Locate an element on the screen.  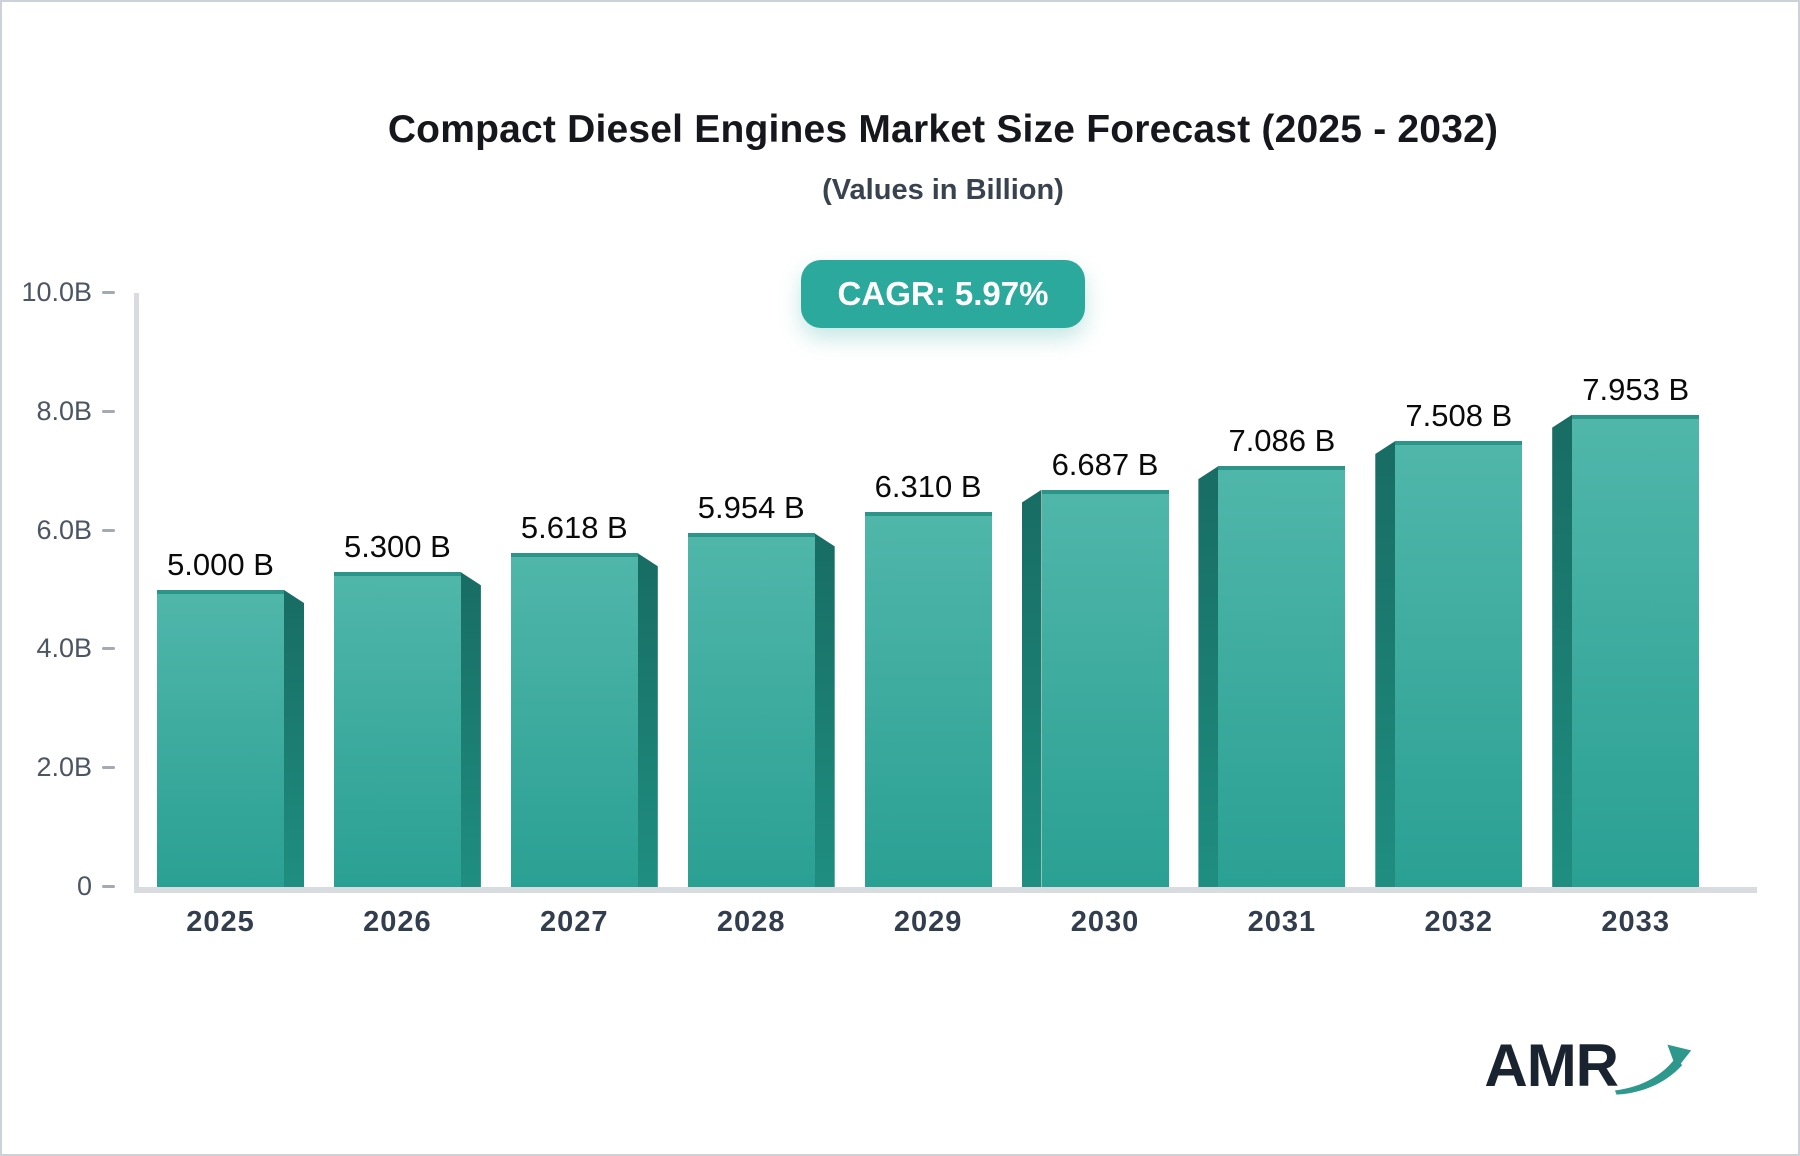
bar-group: 6.310 B is located at coordinates (928, 678).